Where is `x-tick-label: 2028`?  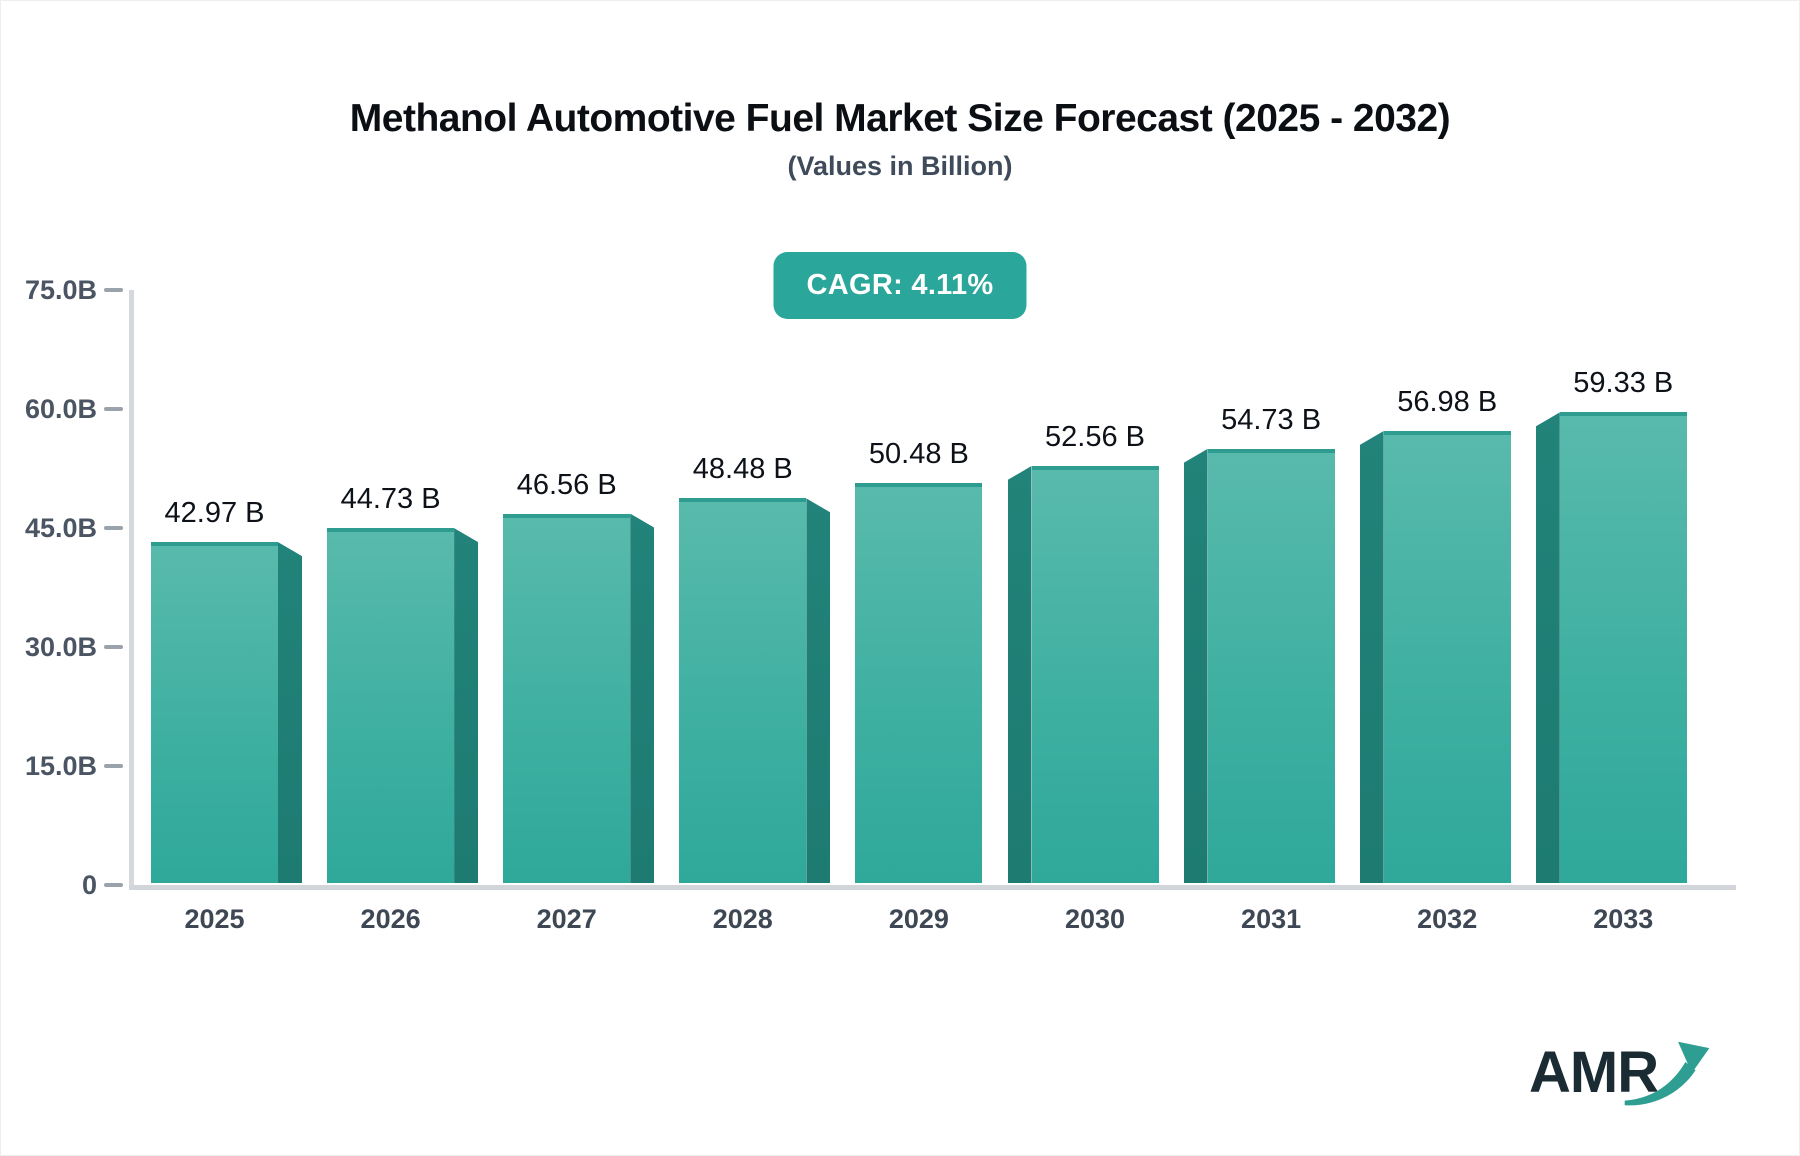
x-tick-label: 2028 is located at coordinates (742, 919).